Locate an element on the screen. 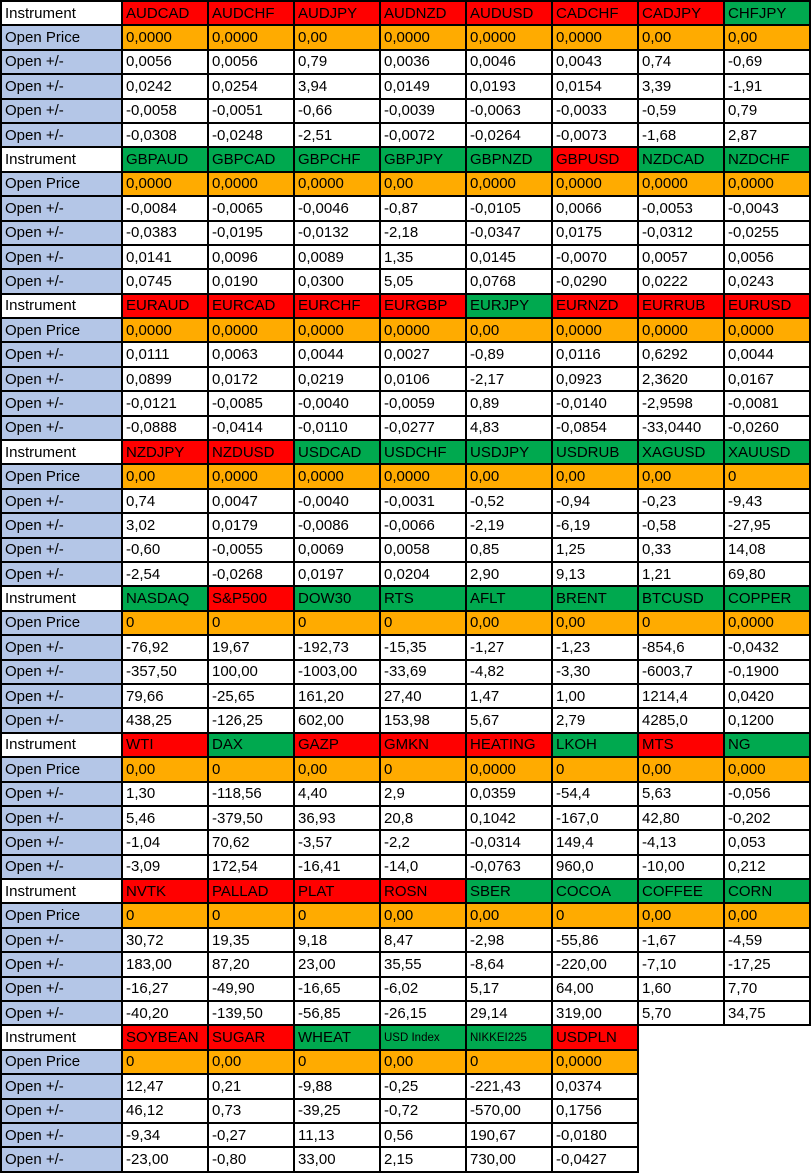  open-change-cell: 2,79 is located at coordinates (595, 720).